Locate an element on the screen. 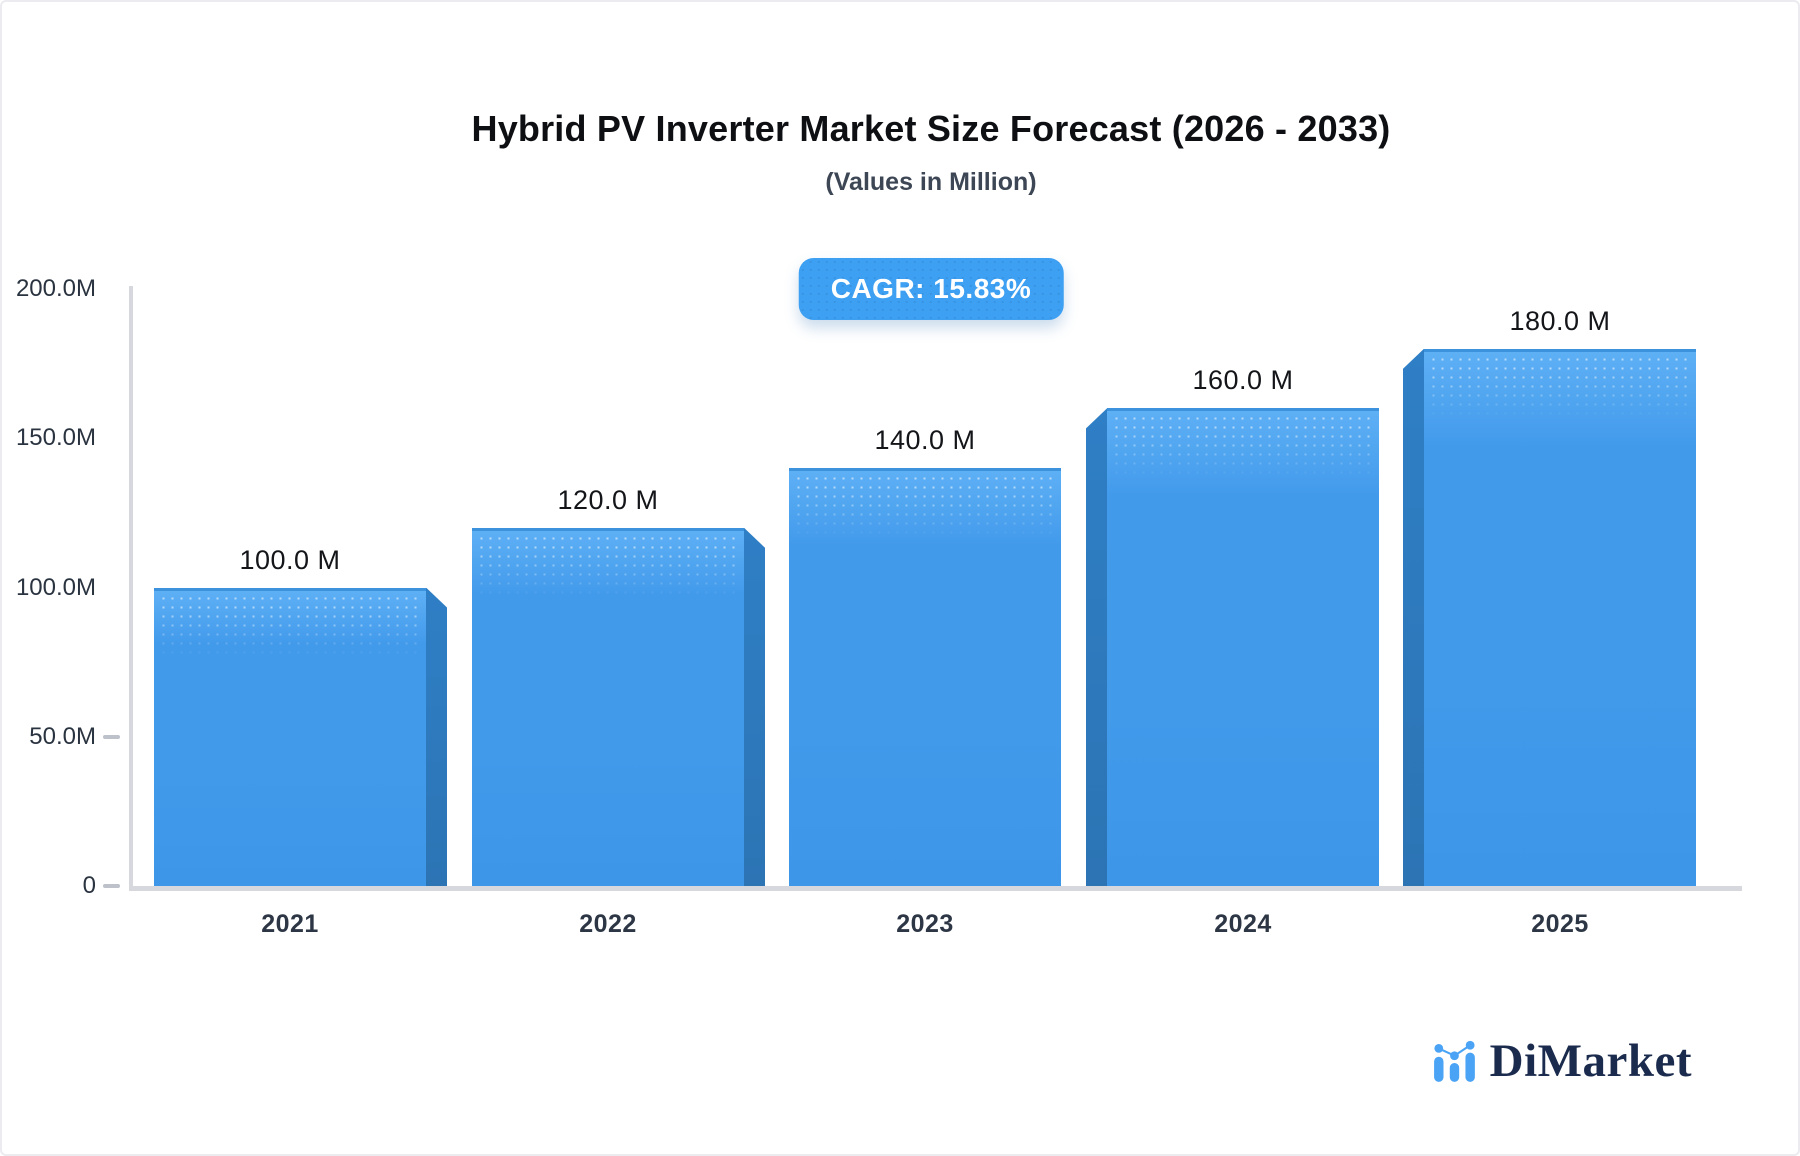 The height and width of the screenshot is (1156, 1800). y-axis-label: 0 is located at coordinates (89, 885).